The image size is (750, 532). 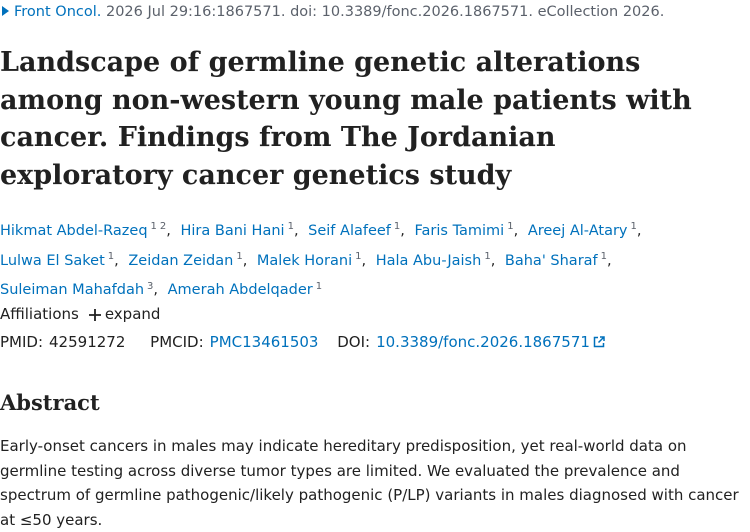 What do you see at coordinates (483, 342) in the screenshot?
I see `doi-link: 10.3389/fonc.2026.1867571` at bounding box center [483, 342].